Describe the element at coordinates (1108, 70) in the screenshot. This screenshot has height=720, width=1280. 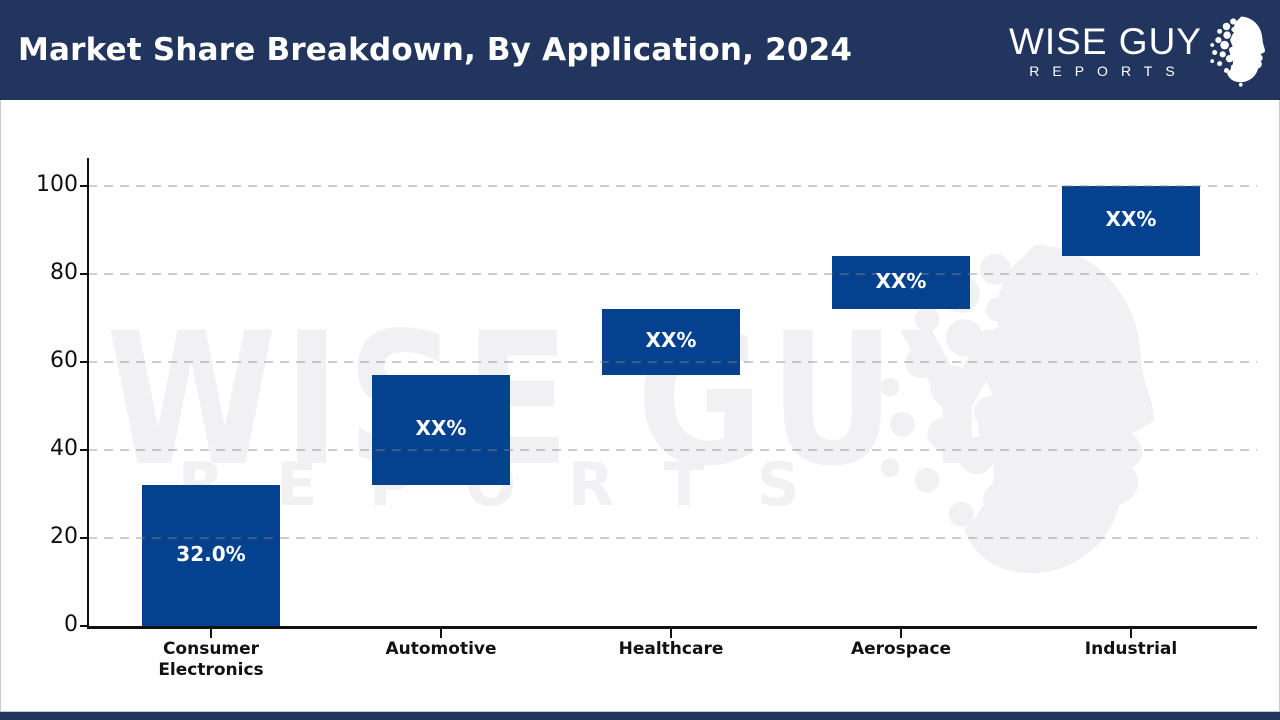
I see `logo-subtext: REPORTS` at that location.